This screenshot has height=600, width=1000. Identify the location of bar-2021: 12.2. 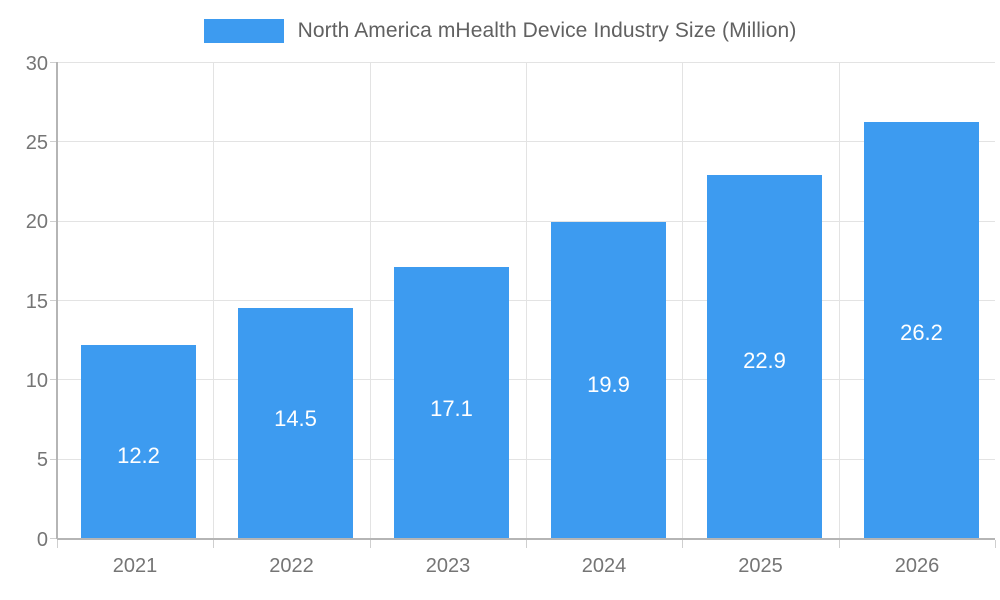
(138, 441).